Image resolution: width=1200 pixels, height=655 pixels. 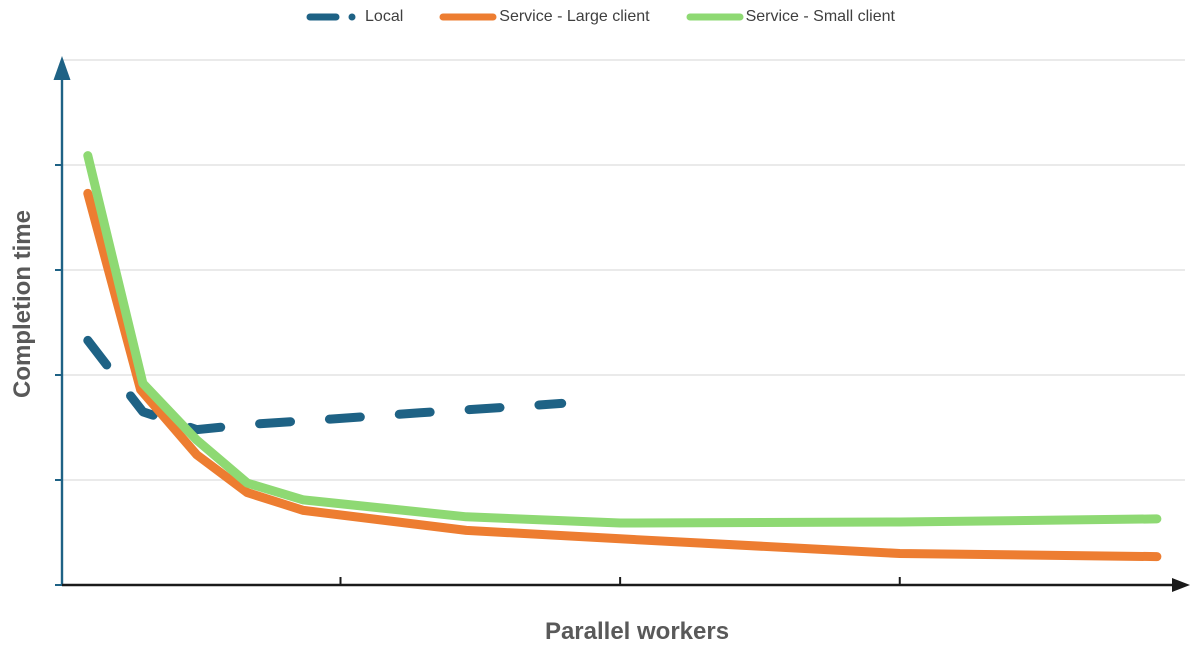 I want to click on y-axis-title: Completion time, so click(x=22, y=304).